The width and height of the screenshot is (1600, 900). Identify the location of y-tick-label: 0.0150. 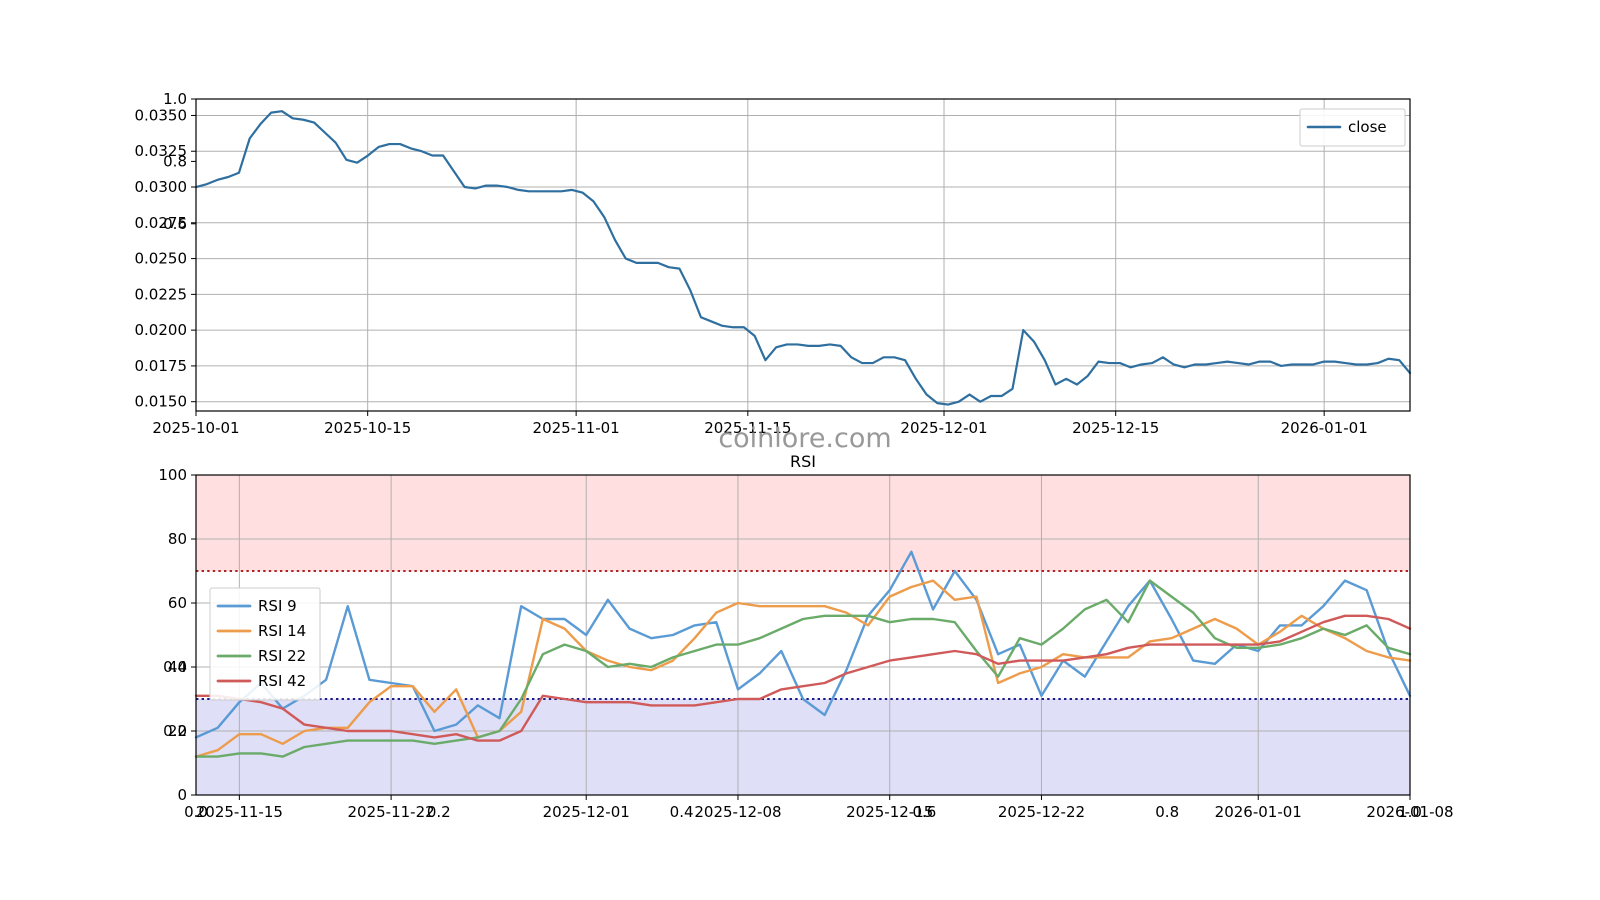
(161, 402).